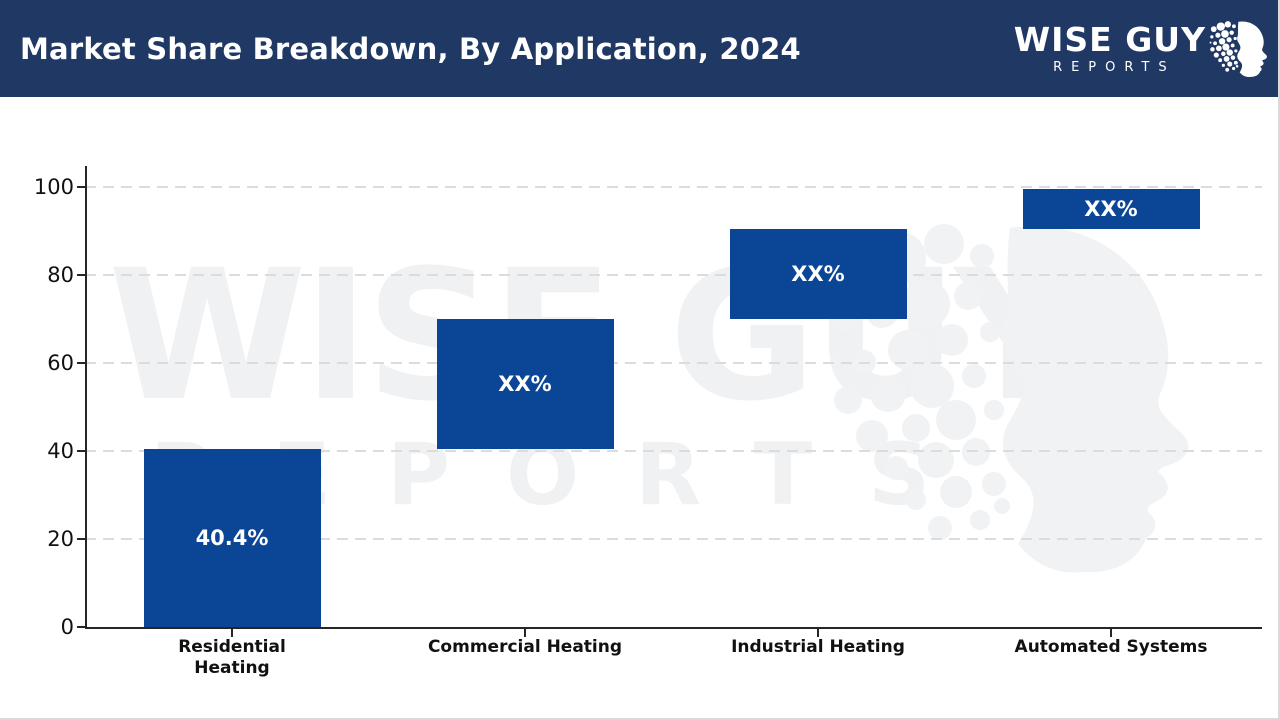 The image size is (1280, 720). What do you see at coordinates (232, 658) in the screenshot?
I see `category-label-residential-heating: Residential Heating` at bounding box center [232, 658].